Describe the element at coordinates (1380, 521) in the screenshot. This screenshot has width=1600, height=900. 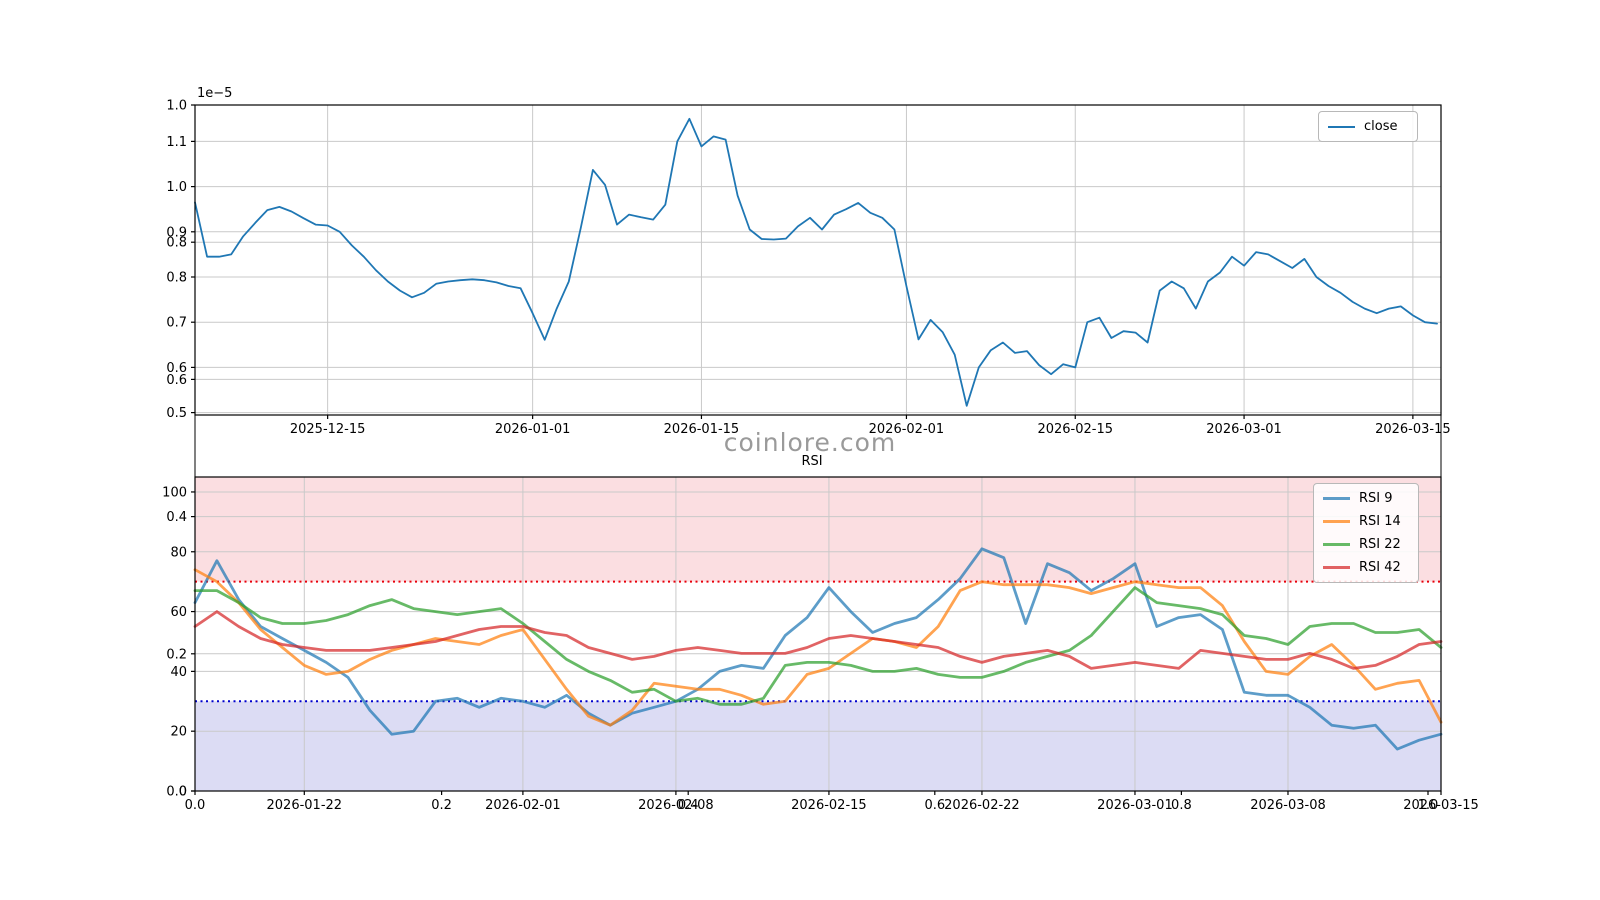
I see `legend-label-rsi14: RSI 14` at that location.